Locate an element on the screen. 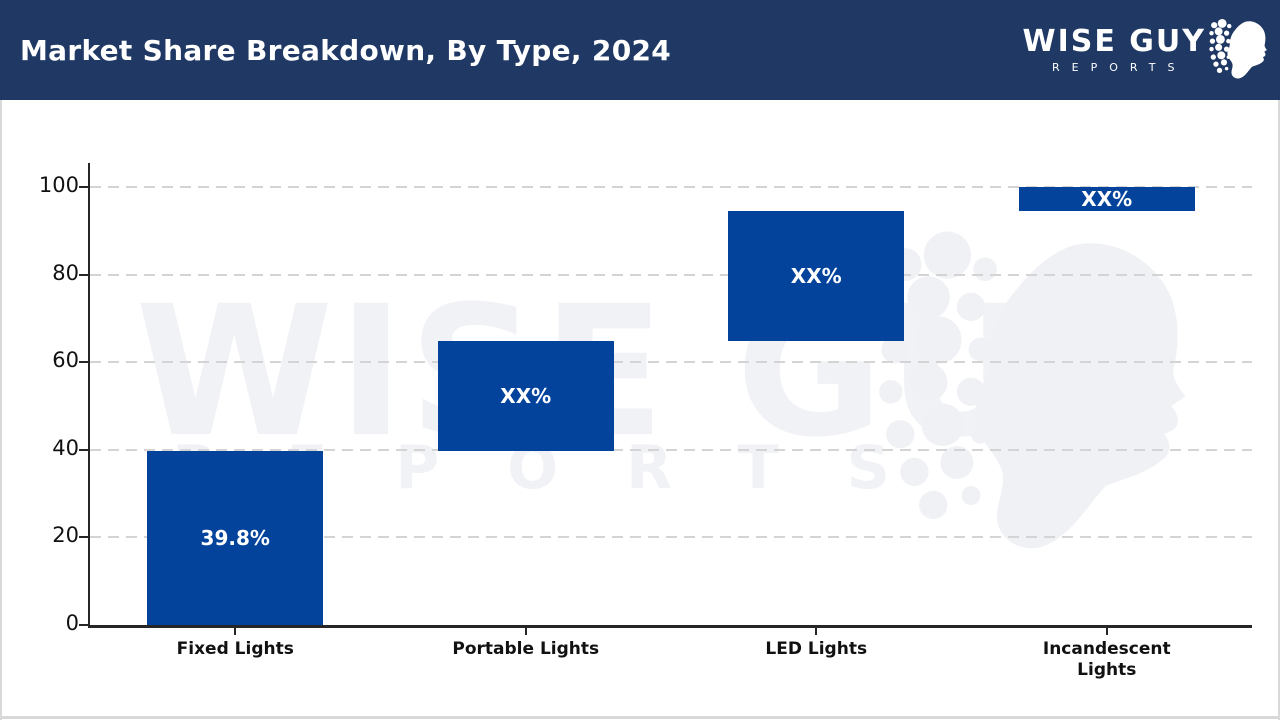 This screenshot has height=720, width=1280. bar-portable-lights: XX% is located at coordinates (525, 396).